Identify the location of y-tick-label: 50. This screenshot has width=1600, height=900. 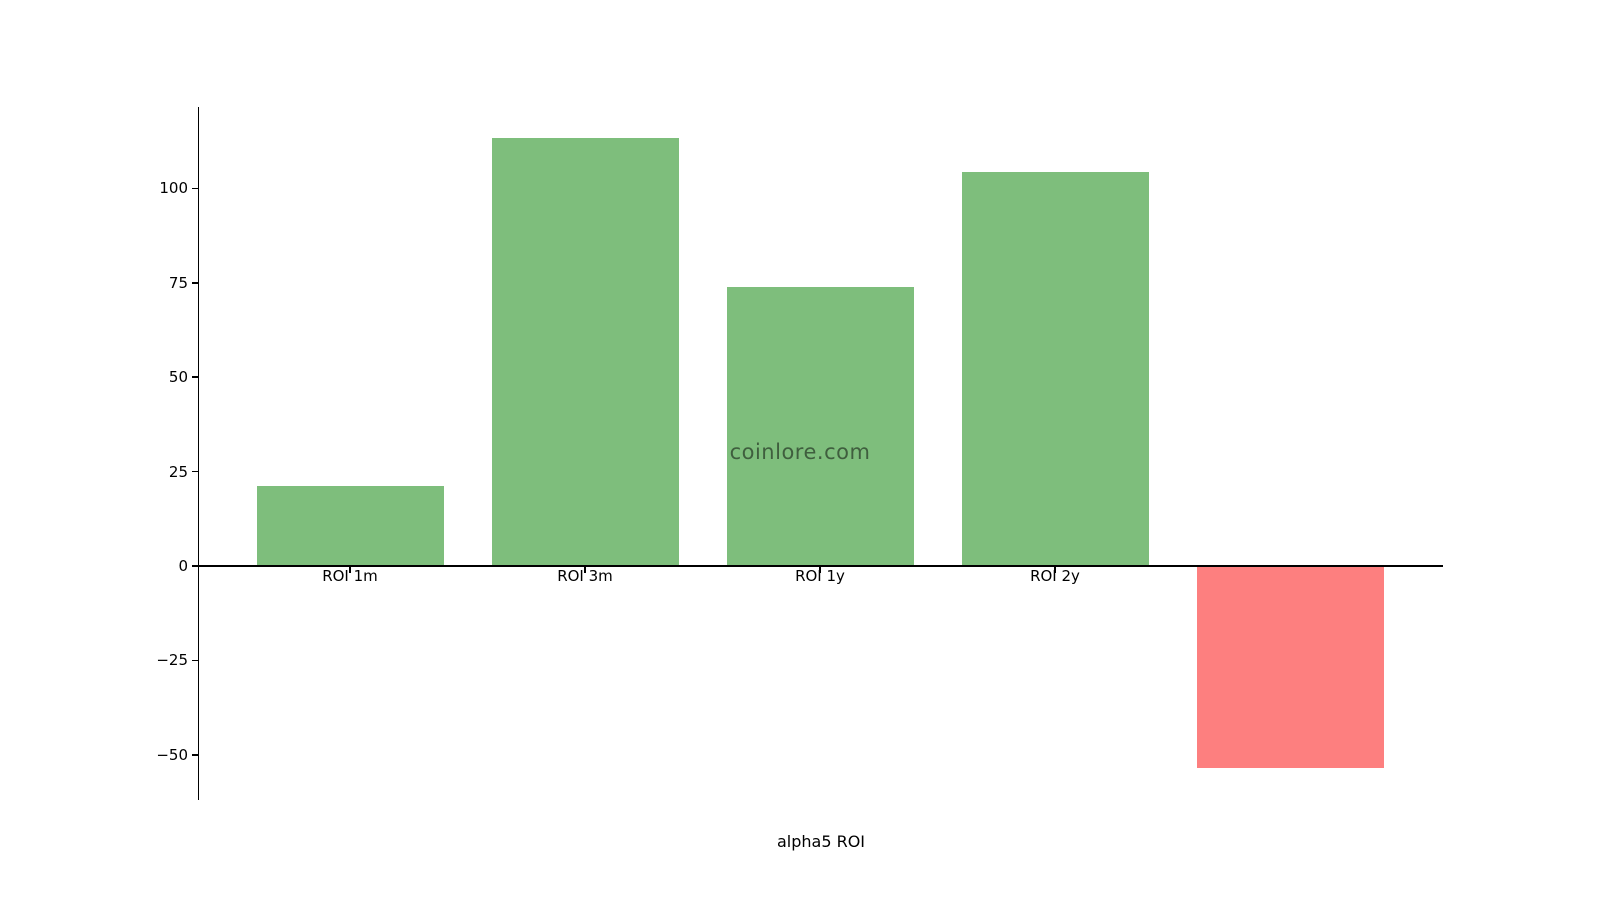
(178, 377).